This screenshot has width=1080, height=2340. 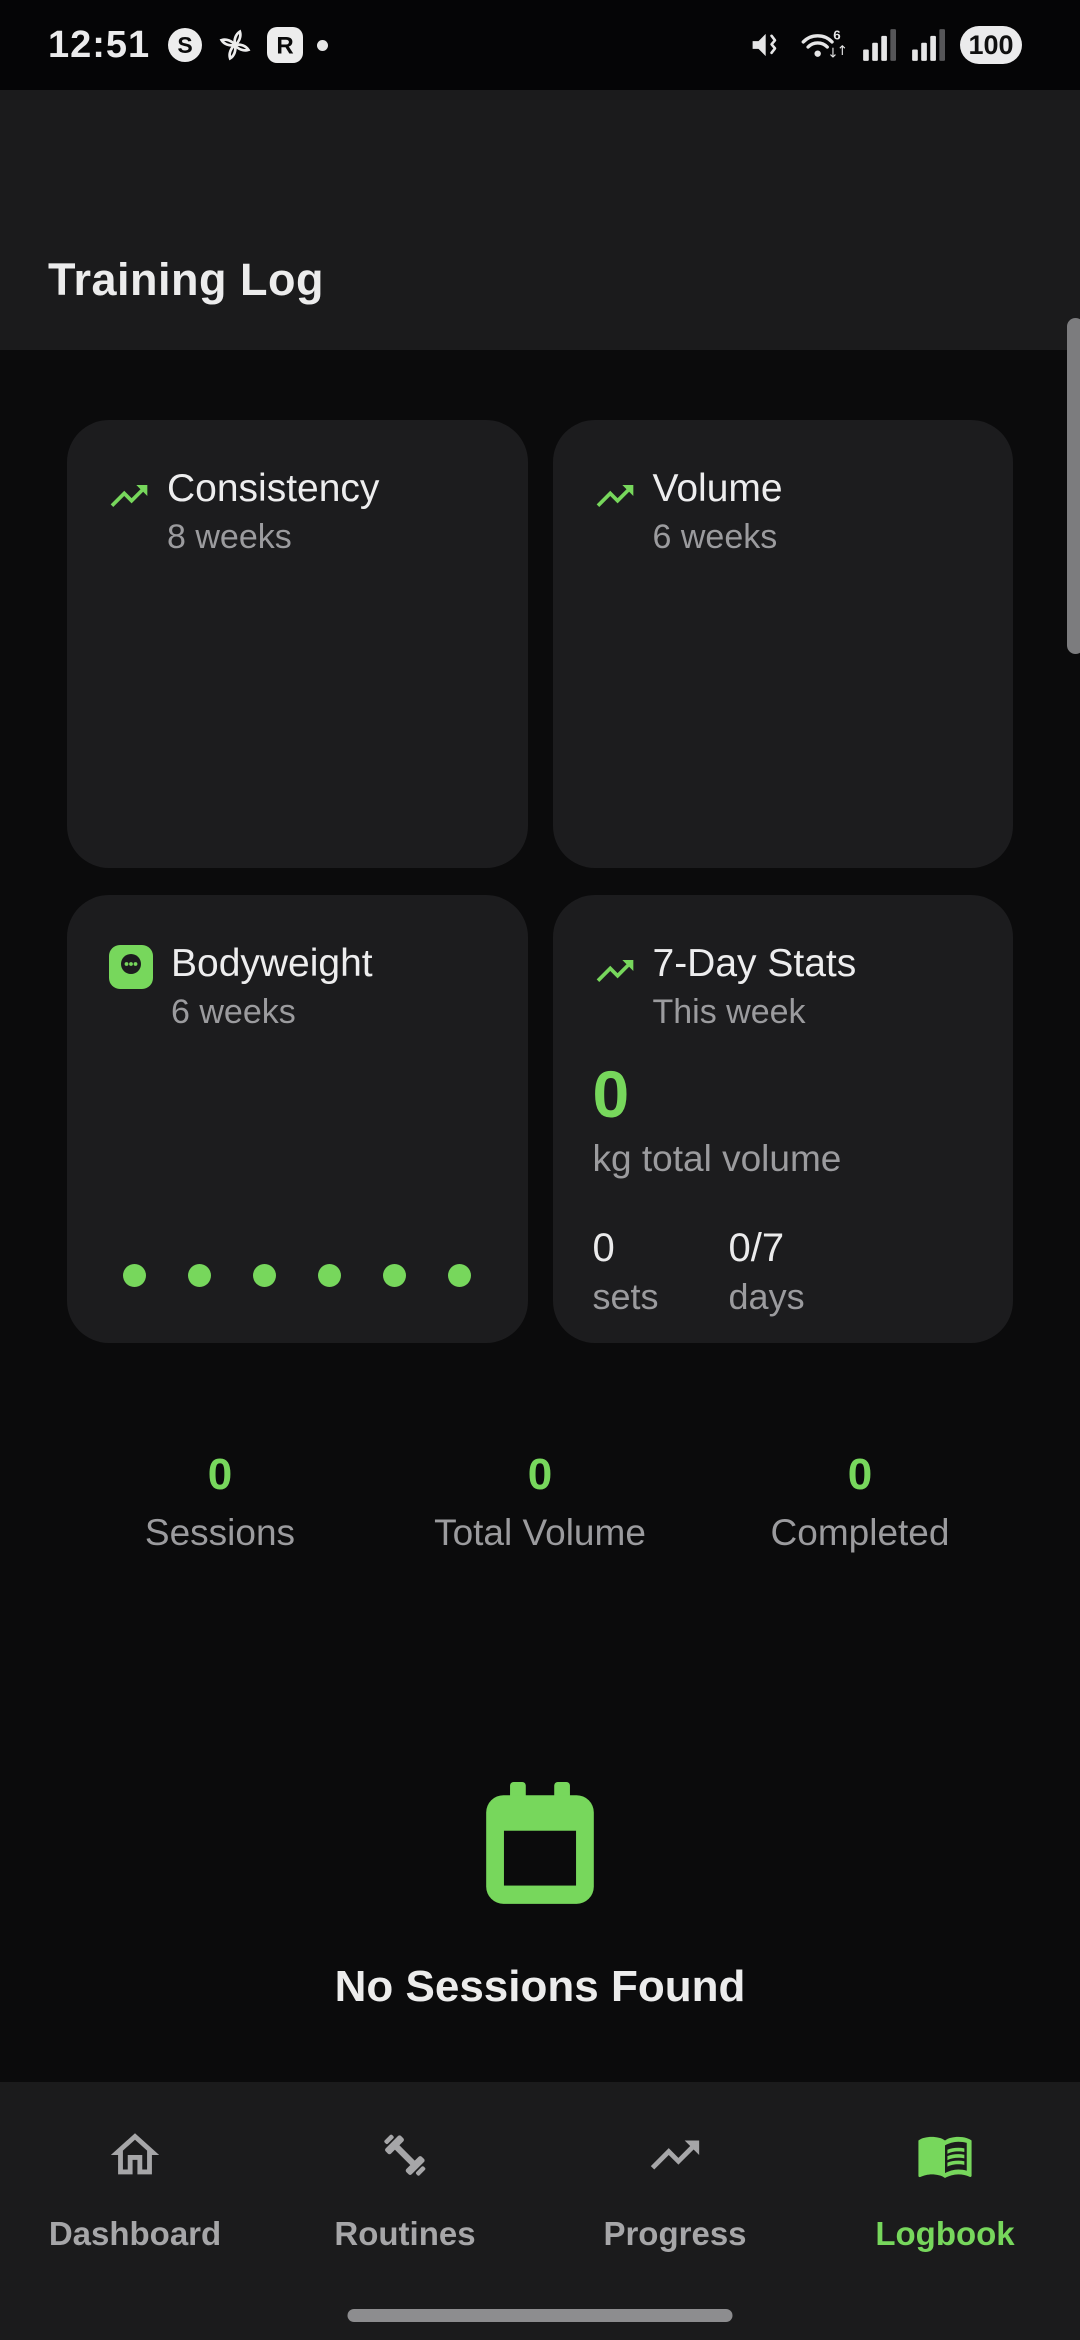 What do you see at coordinates (540, 2315) in the screenshot?
I see `home-indicator` at bounding box center [540, 2315].